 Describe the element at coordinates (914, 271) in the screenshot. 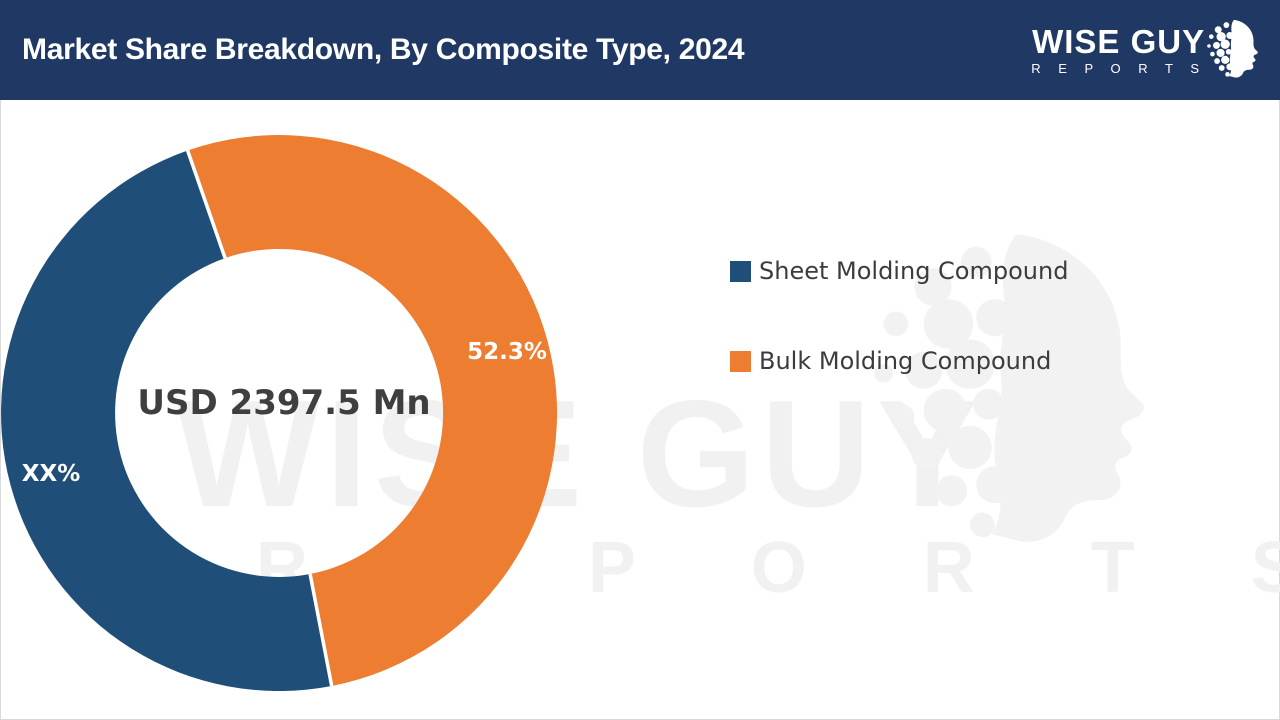

I see `legend-label: Sheet Molding Compound` at that location.